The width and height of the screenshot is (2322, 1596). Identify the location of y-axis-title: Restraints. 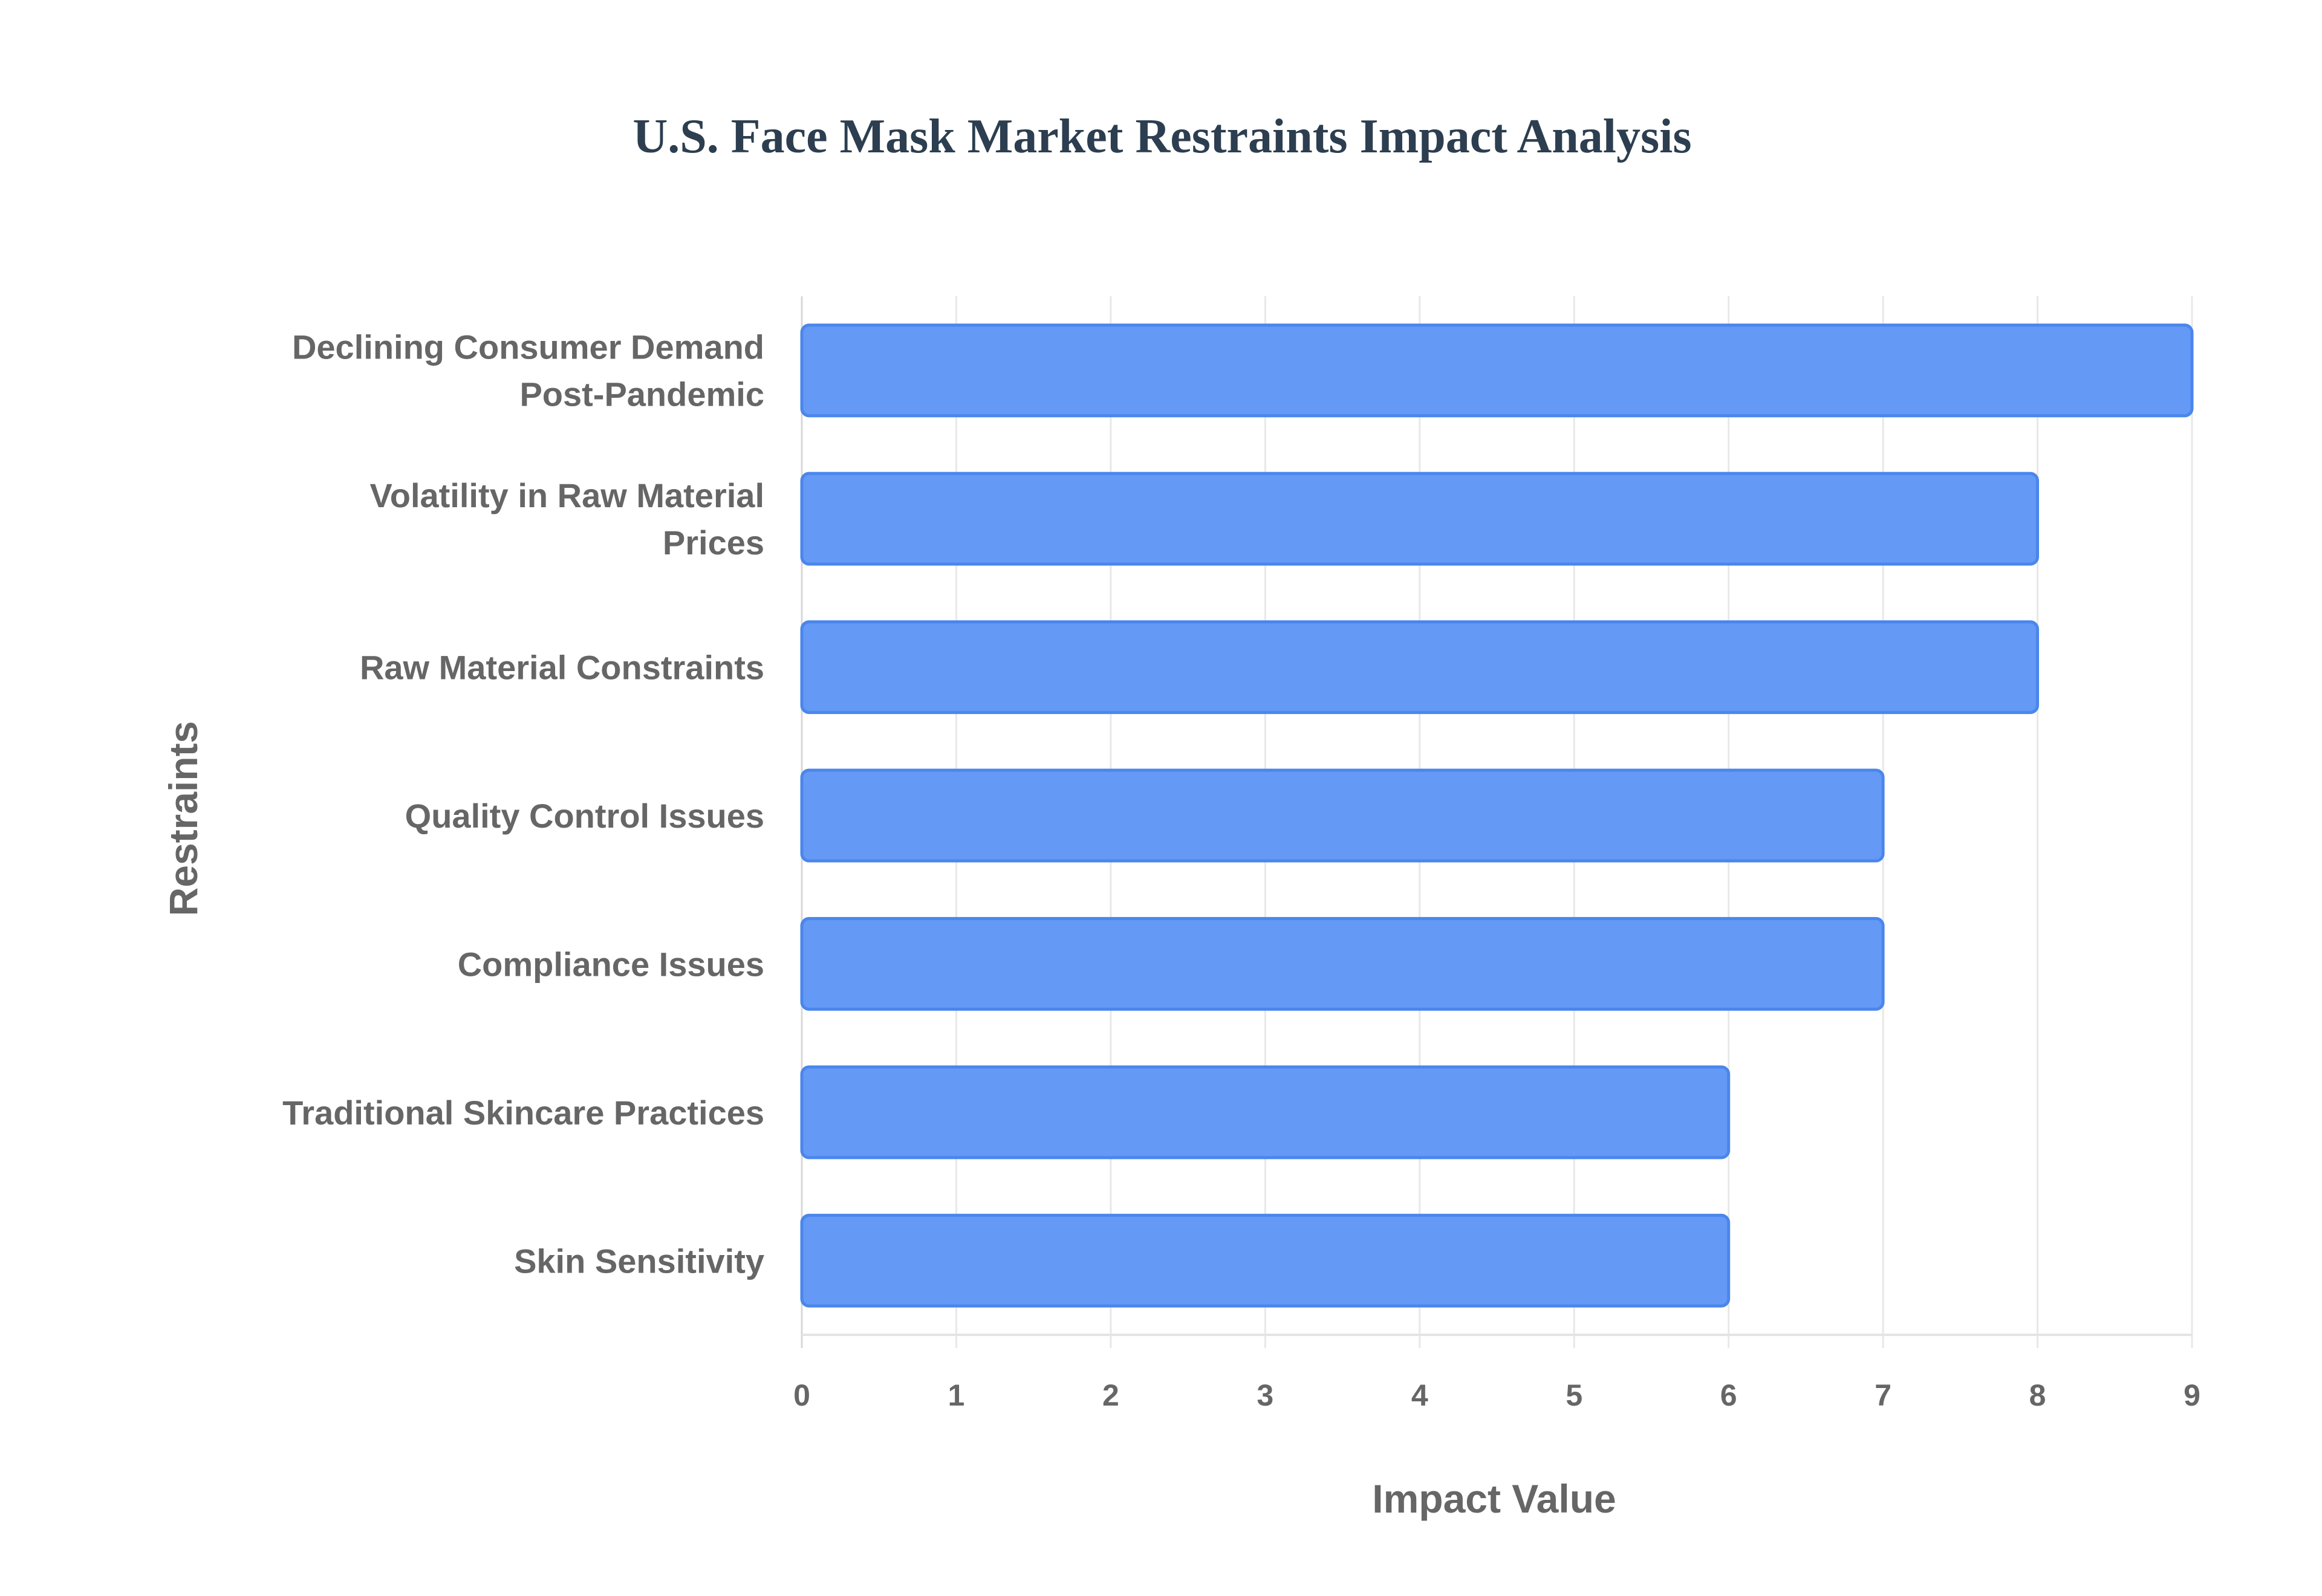
(184, 818).